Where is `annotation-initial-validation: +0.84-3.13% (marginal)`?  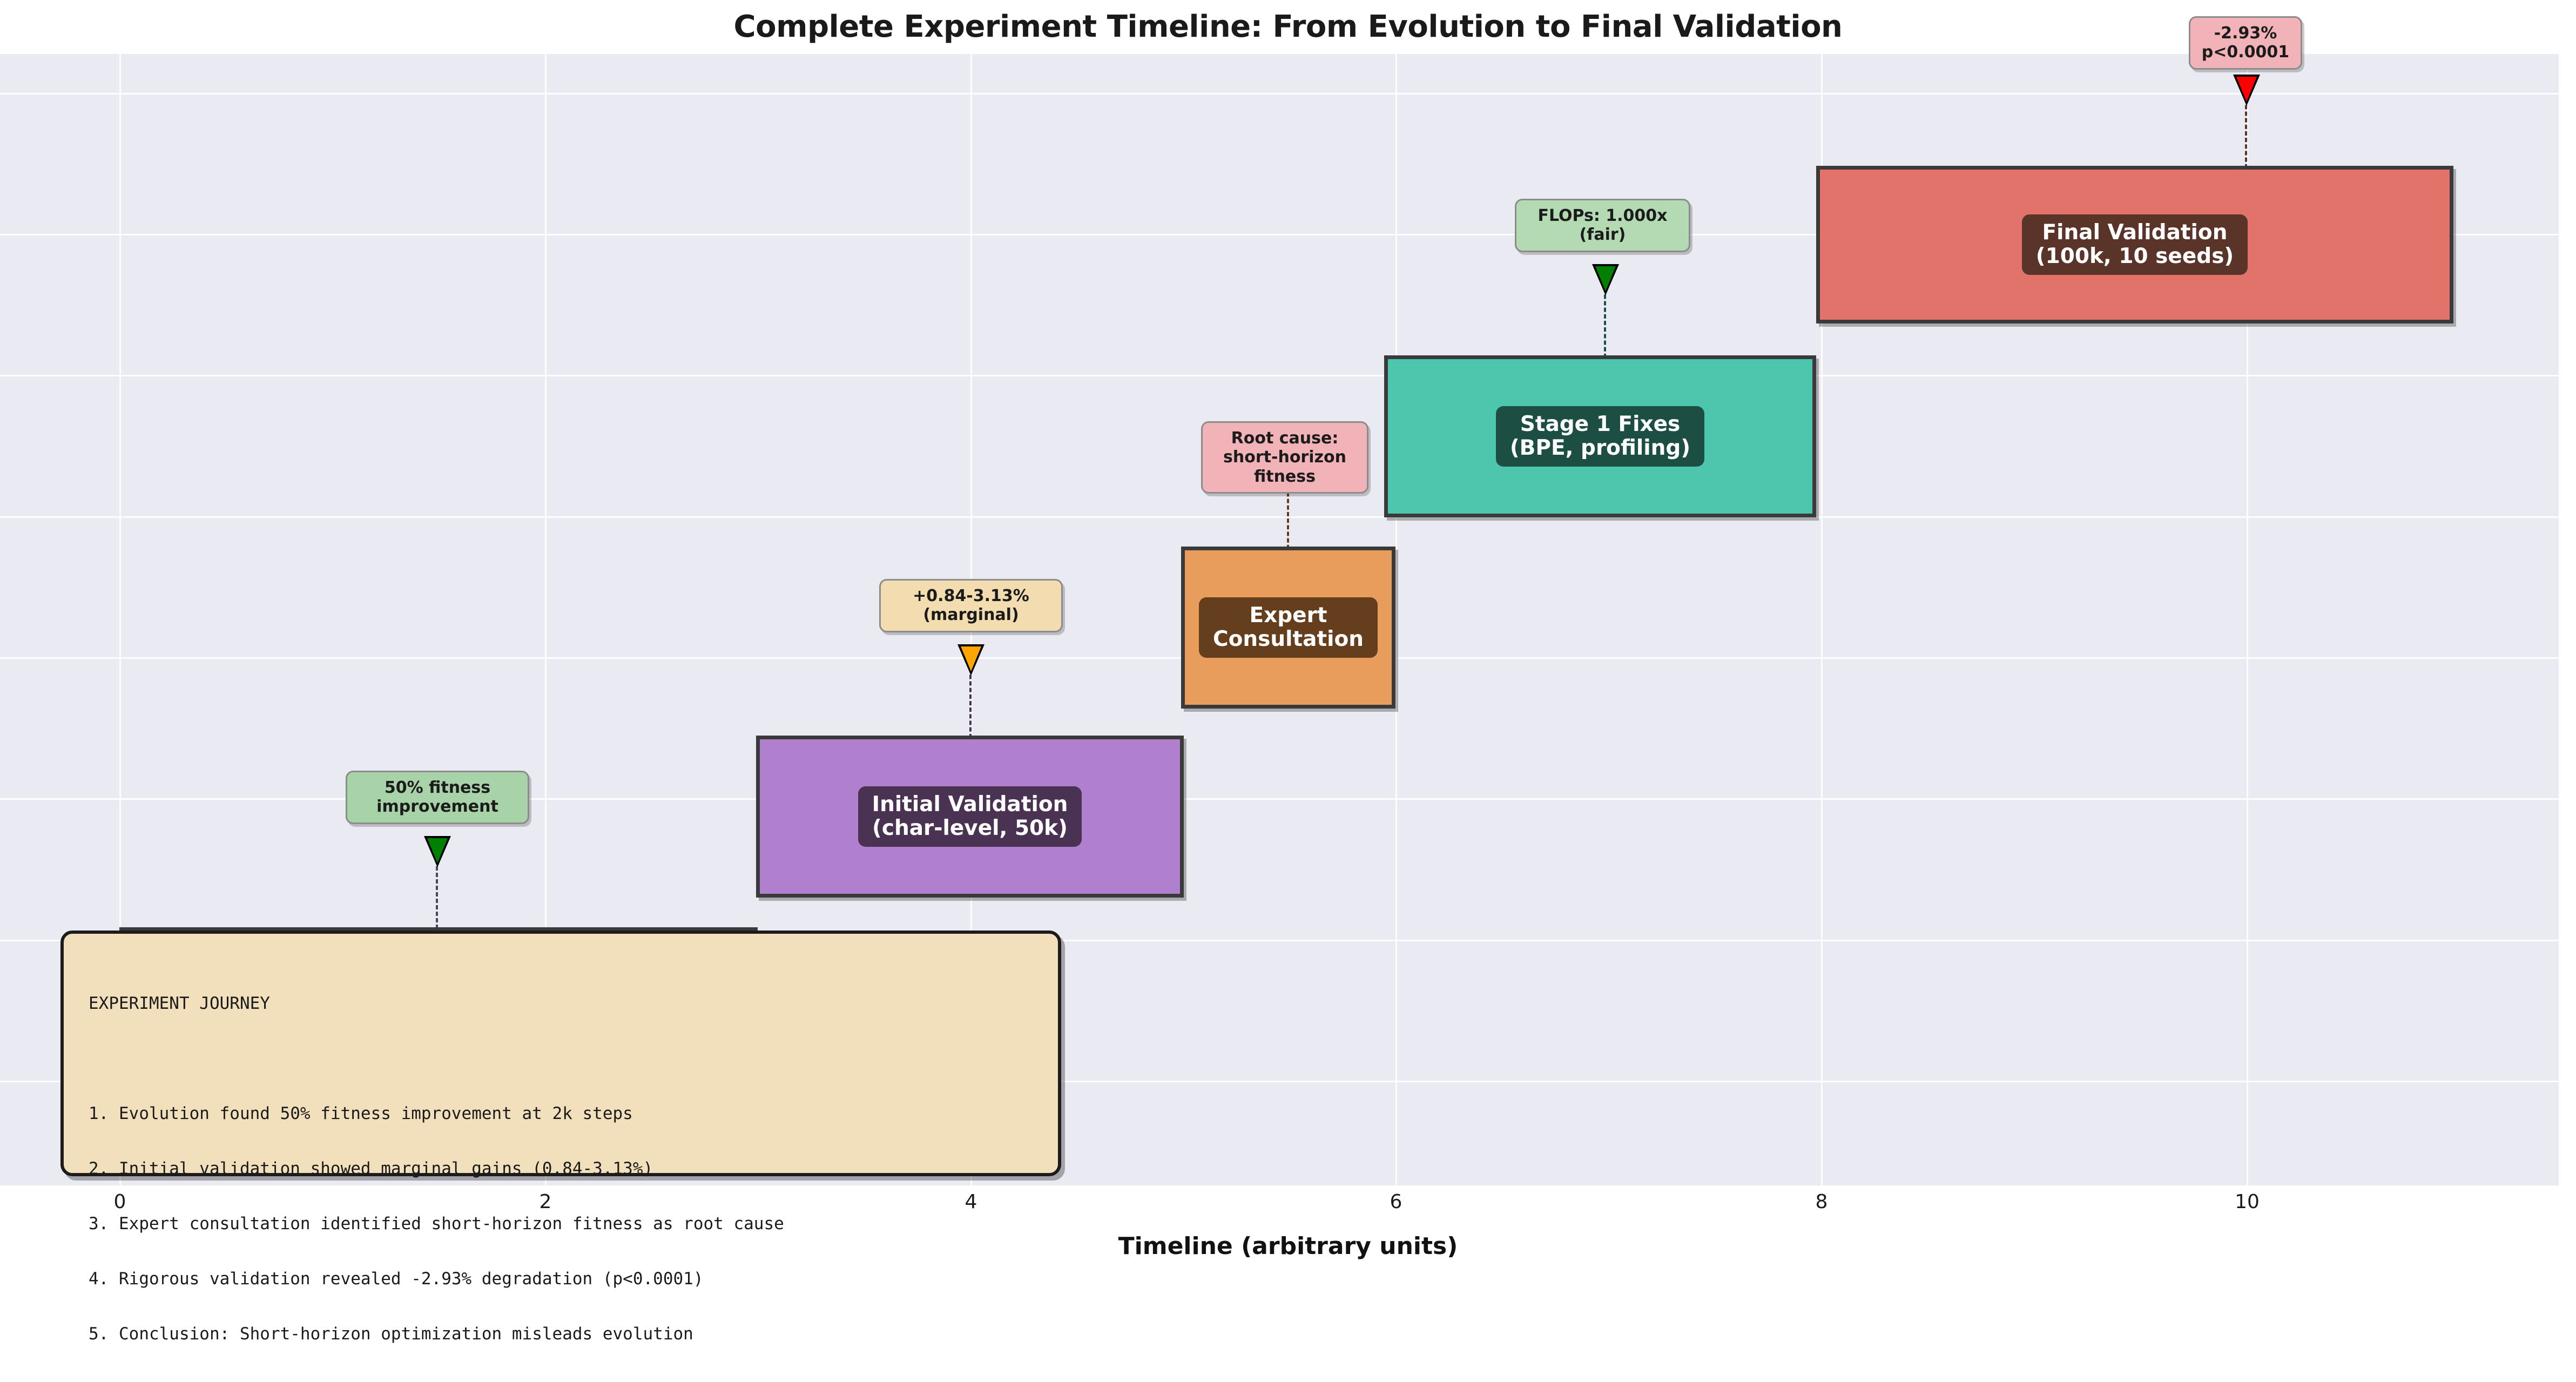
annotation-initial-validation: +0.84-3.13% (marginal) is located at coordinates (971, 605).